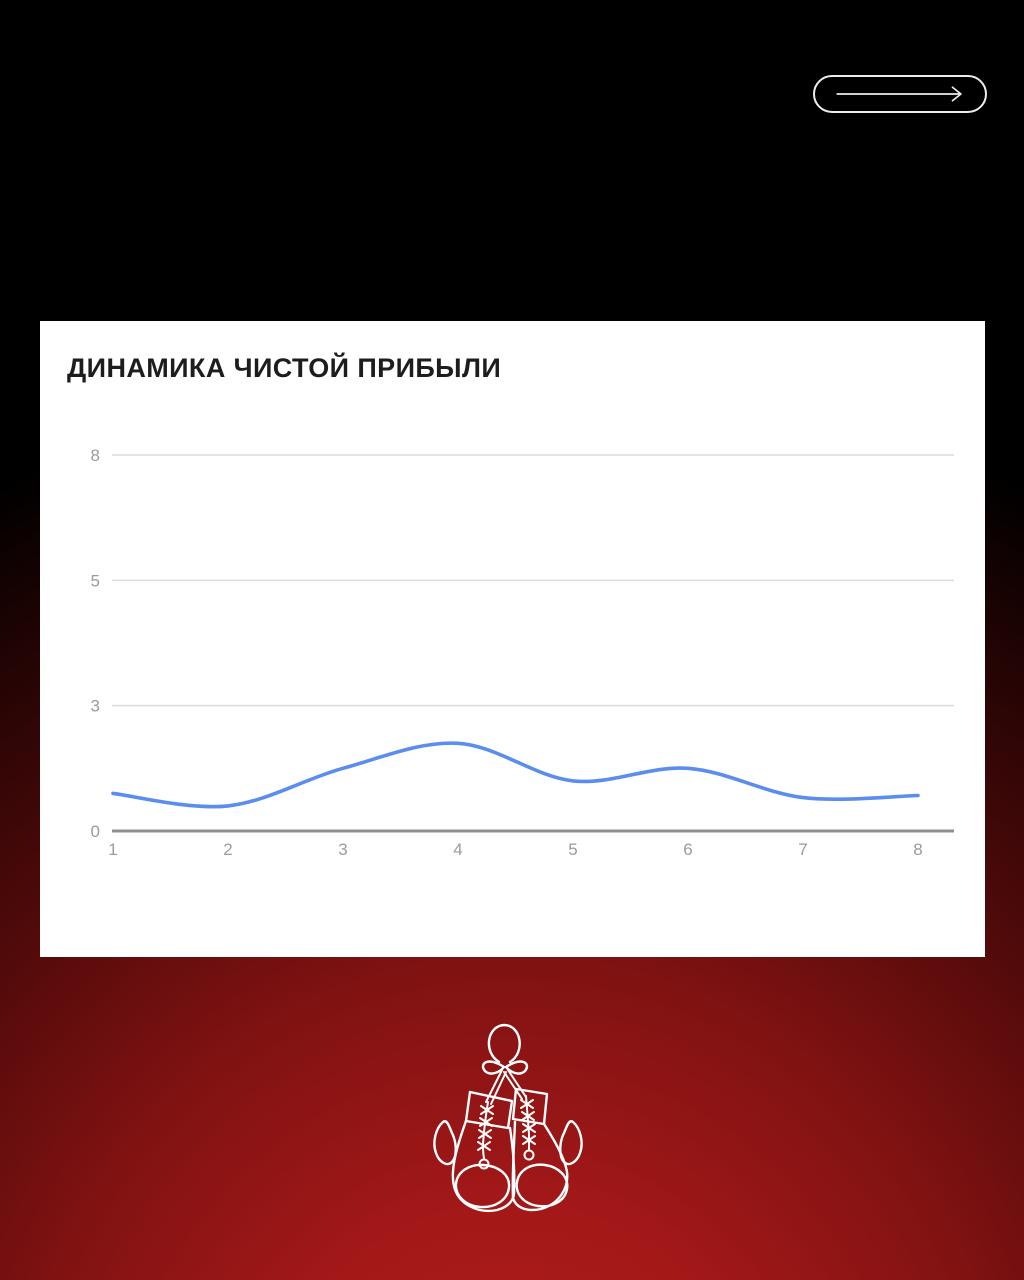 The width and height of the screenshot is (1024, 1280). Describe the element at coordinates (95, 831) in the screenshot. I see `svg-text: 0` at that location.